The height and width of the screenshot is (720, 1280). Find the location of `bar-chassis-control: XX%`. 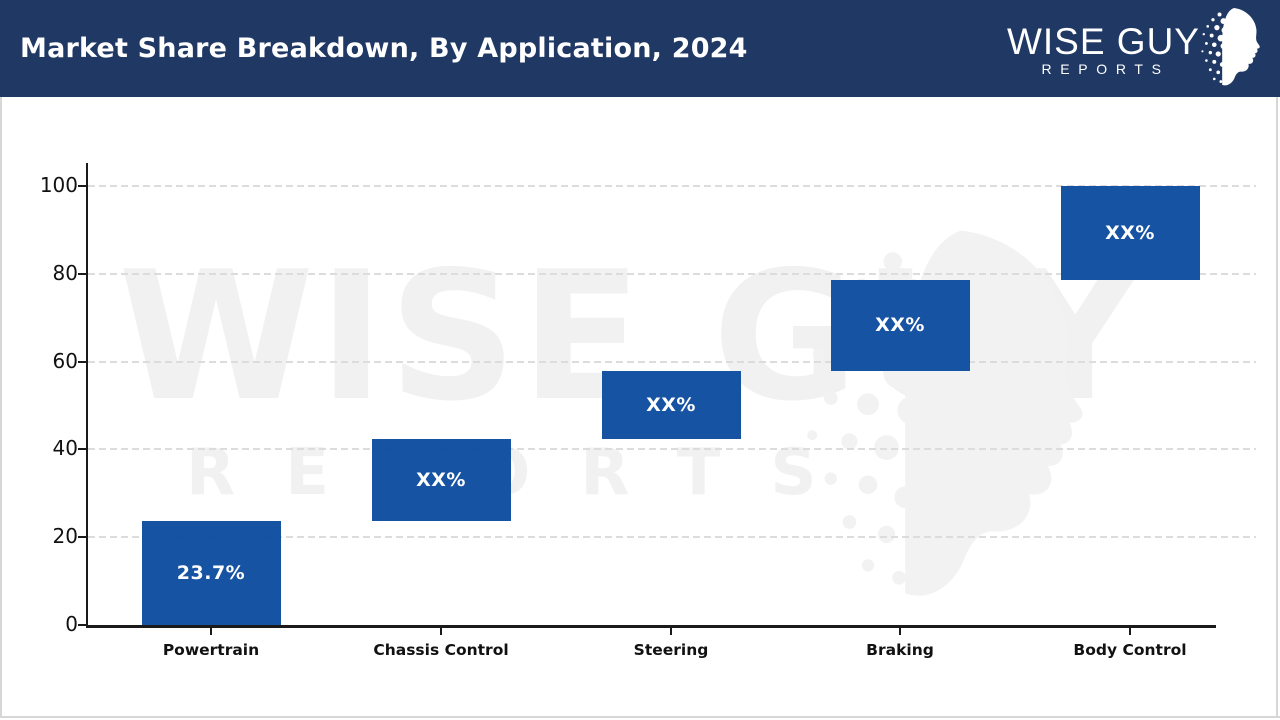

bar-chassis-control: XX% is located at coordinates (441, 479).